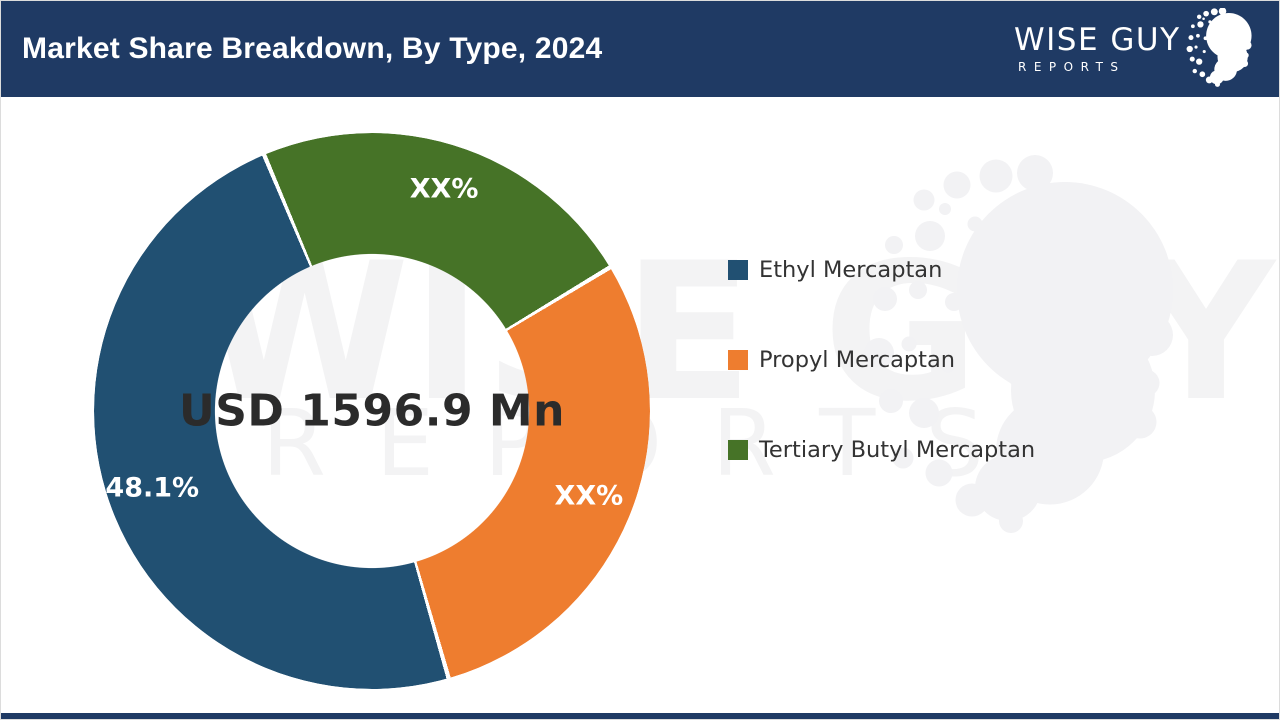 The image size is (1280, 720). I want to click on legend-label-propyl: Propyl Mercaptan, so click(857, 360).